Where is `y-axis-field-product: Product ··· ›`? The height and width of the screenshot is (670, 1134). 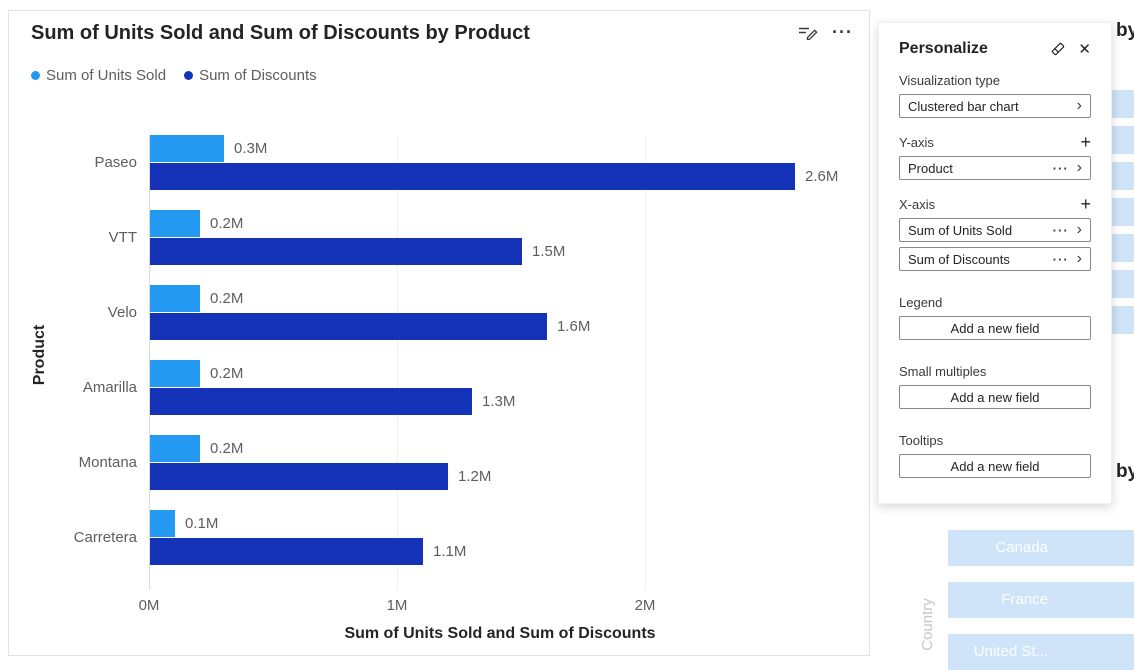 y-axis-field-product: Product ··· › is located at coordinates (995, 168).